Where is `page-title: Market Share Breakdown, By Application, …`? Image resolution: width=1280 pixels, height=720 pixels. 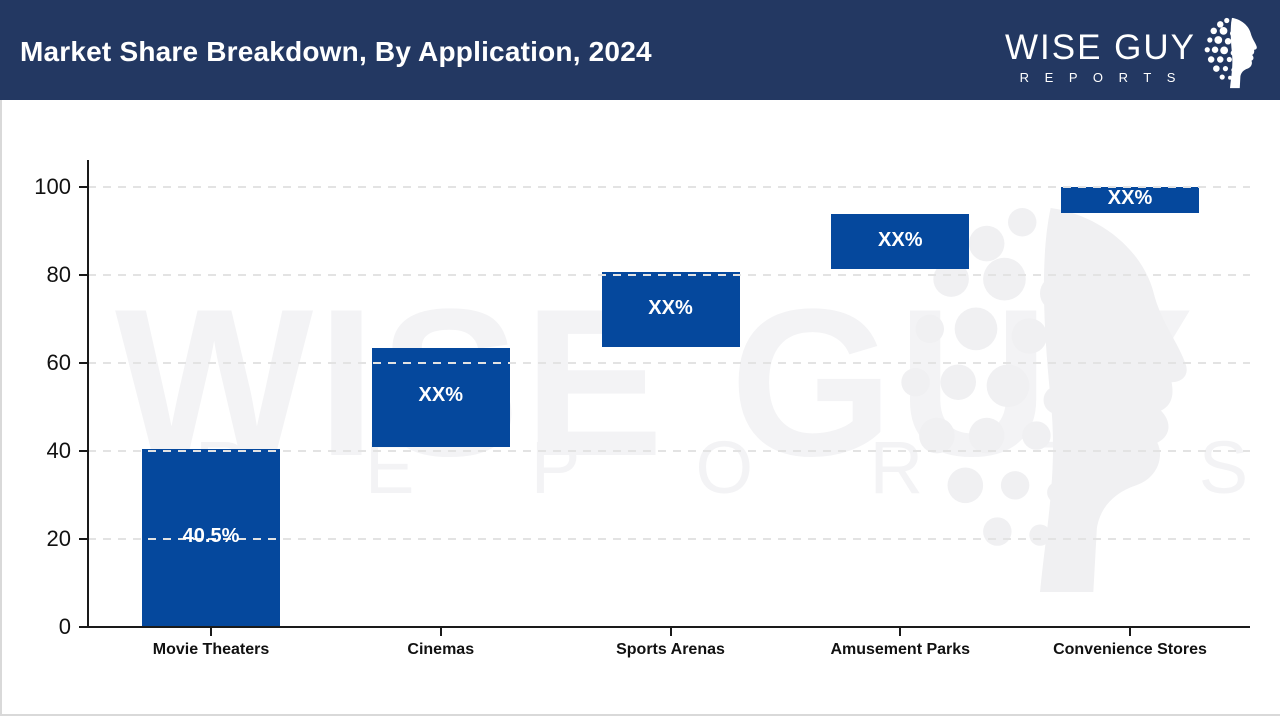 page-title: Market Share Breakdown, By Application, … is located at coordinates (336, 51).